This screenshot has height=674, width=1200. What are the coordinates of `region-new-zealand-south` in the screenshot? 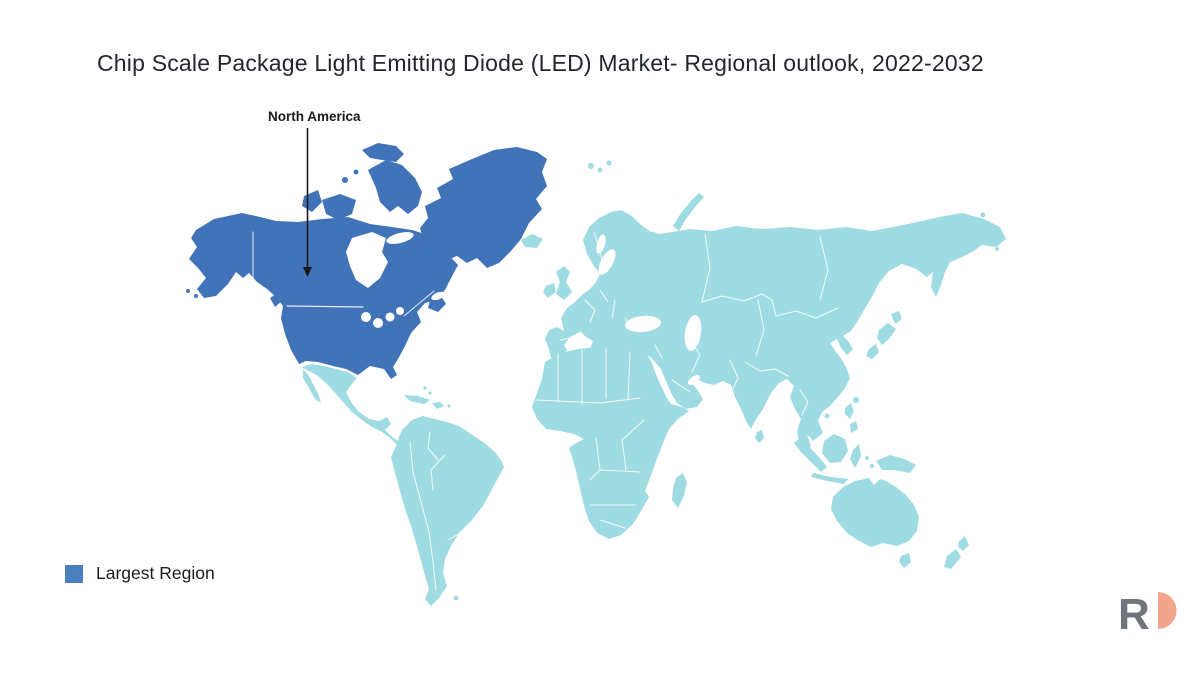 It's located at (952, 559).